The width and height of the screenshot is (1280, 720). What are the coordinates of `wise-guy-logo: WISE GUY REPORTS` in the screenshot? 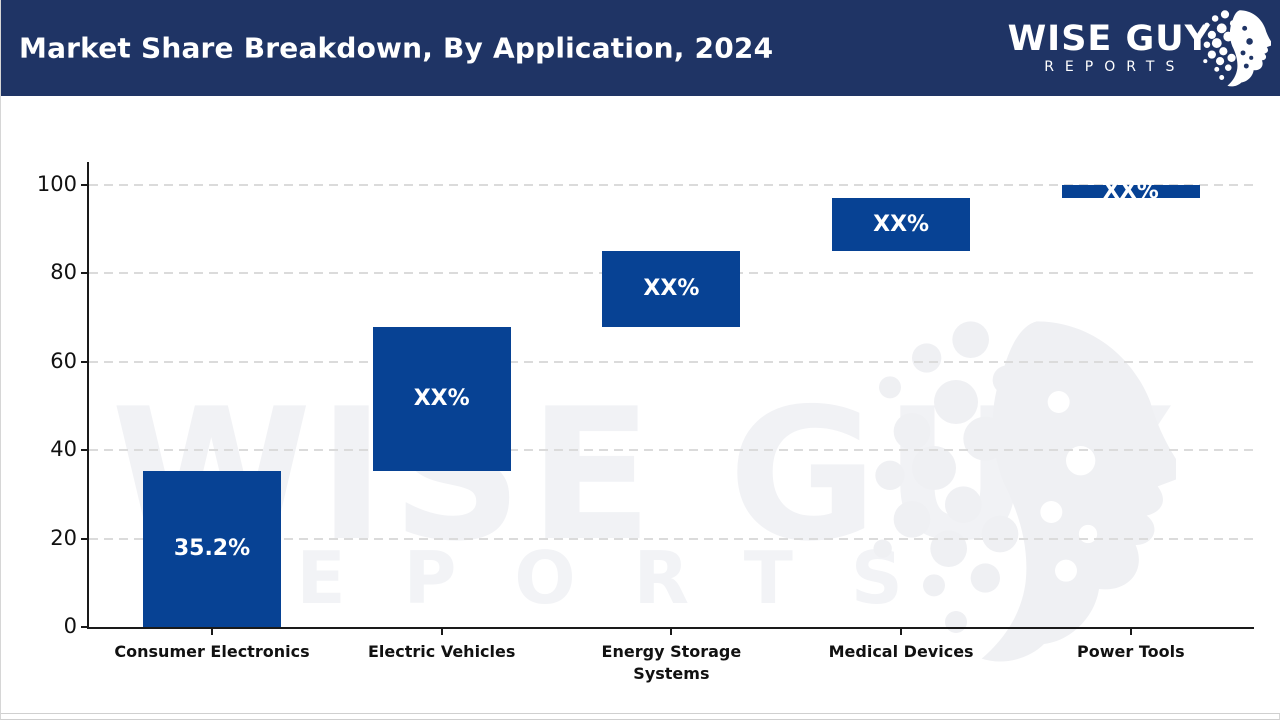 It's located at (1139, 48).